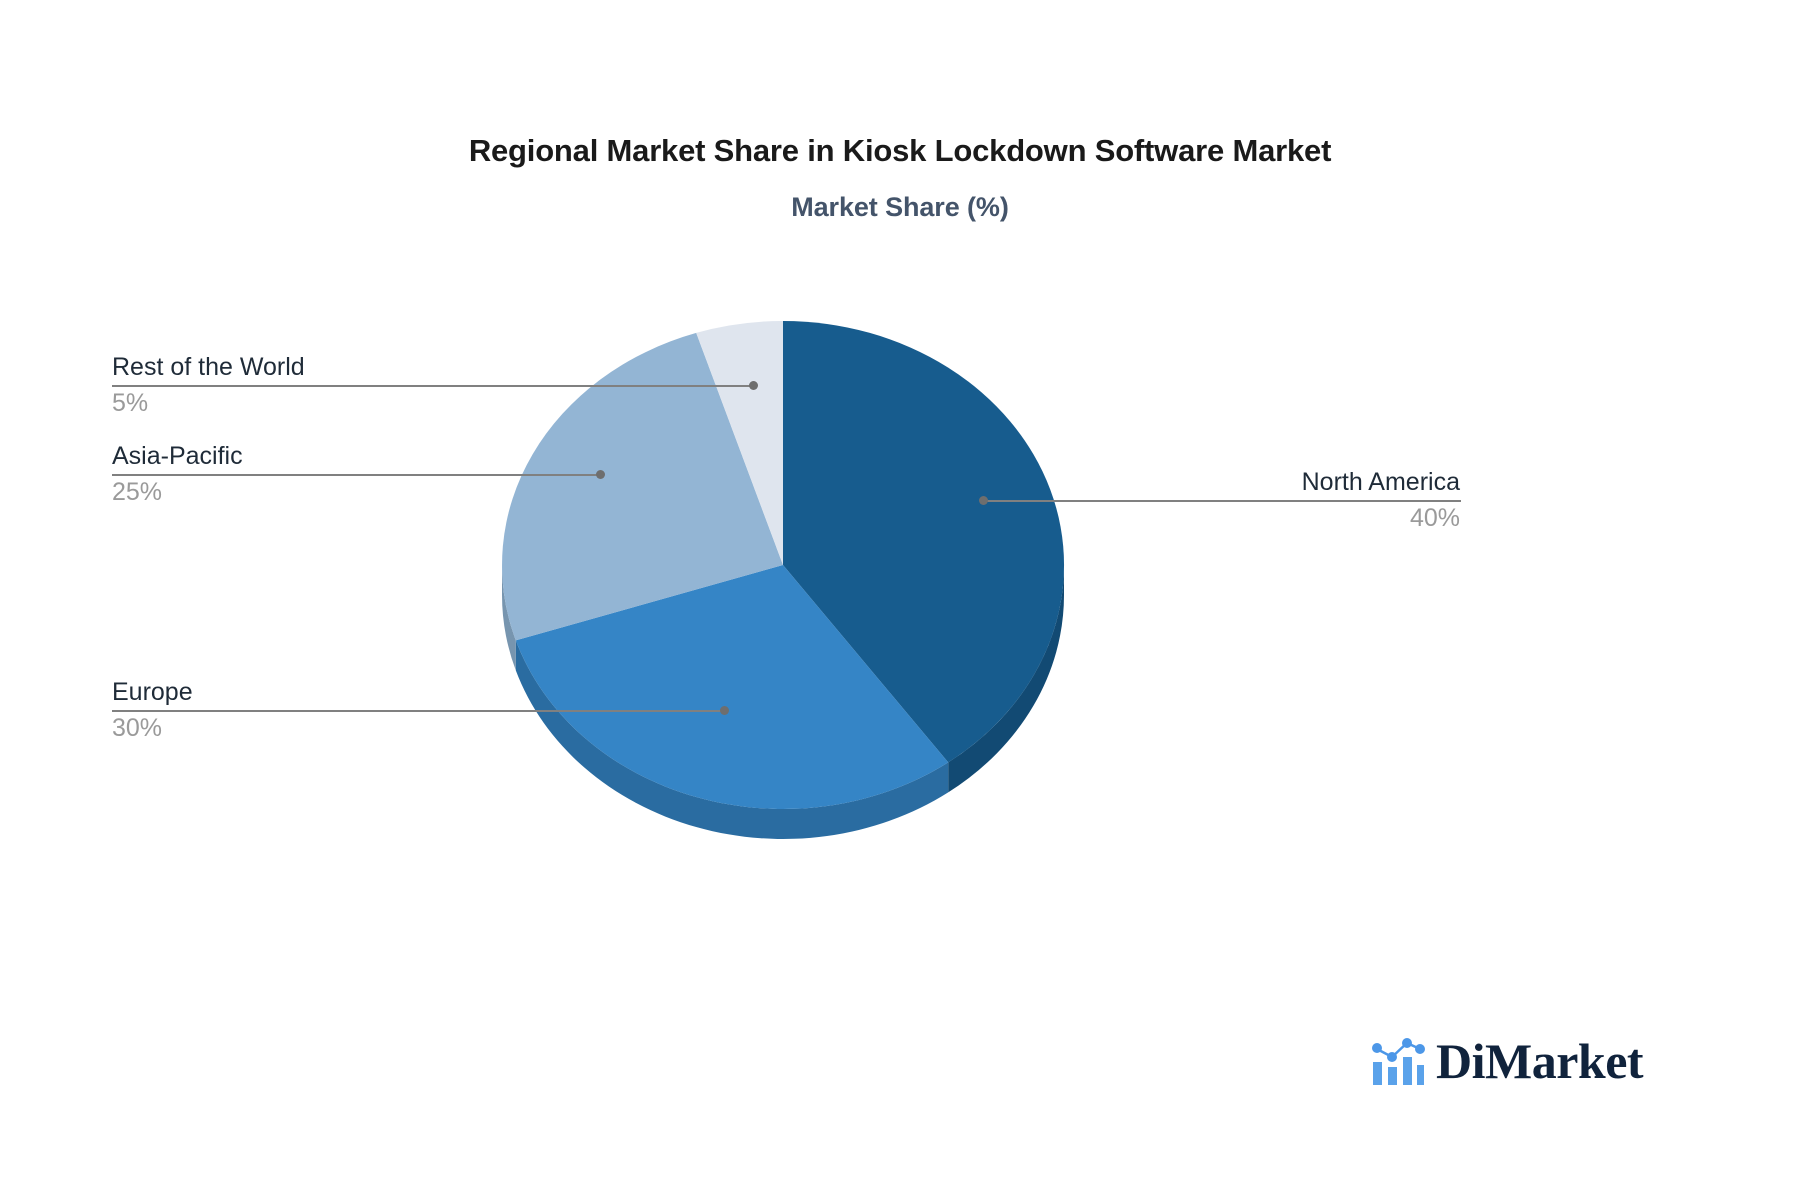  Describe the element at coordinates (509, 618) in the screenshot. I see `pie-side-asia-pacific` at that location.